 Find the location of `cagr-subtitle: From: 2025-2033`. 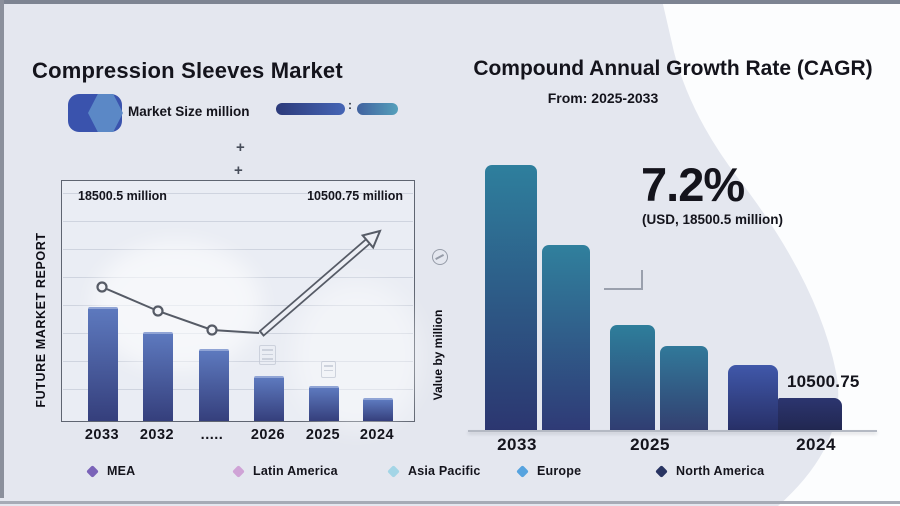

cagr-subtitle: From: 2025-2033 is located at coordinates (603, 98).